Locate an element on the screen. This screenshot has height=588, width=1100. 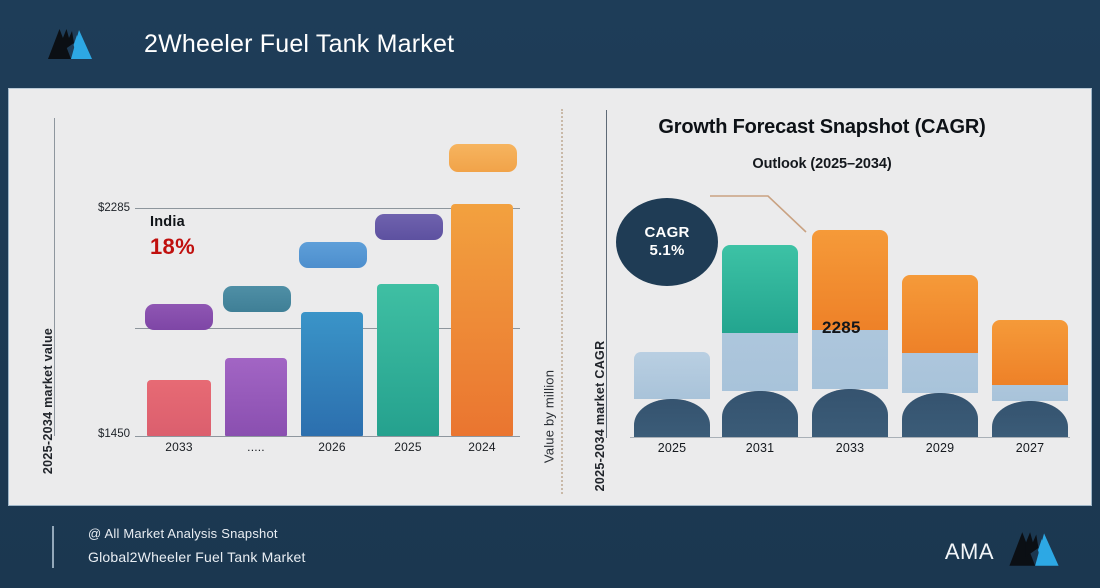
left-x-label-3: 2025 is located at coordinates (408, 447).